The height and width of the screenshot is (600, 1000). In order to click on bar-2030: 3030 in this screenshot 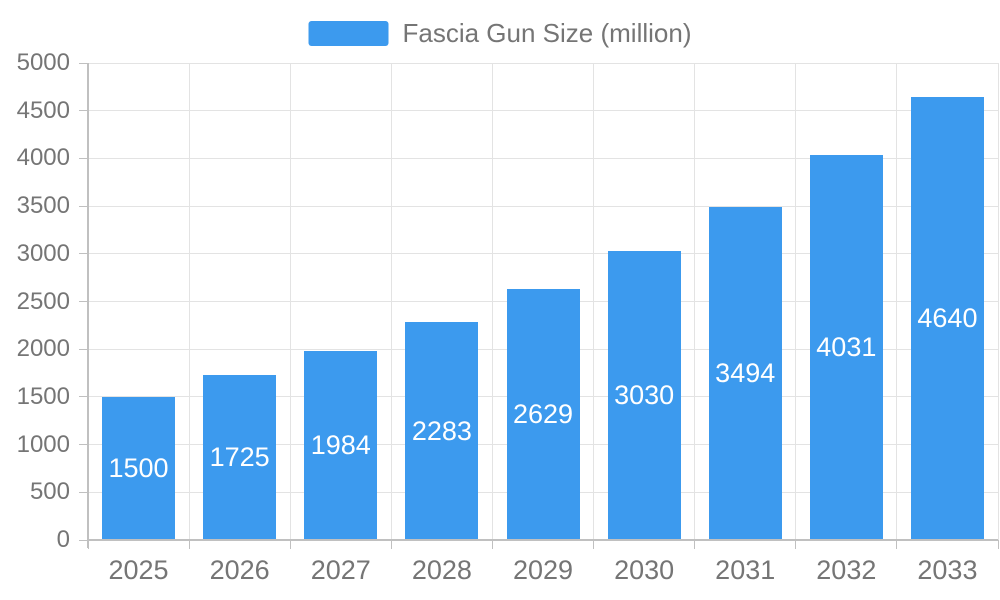, I will do `click(644, 395)`.